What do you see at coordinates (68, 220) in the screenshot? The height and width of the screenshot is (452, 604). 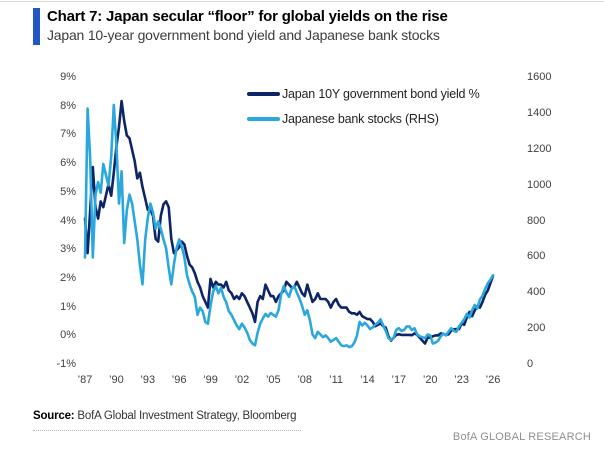 I see `left-y-tick: 4%` at bounding box center [68, 220].